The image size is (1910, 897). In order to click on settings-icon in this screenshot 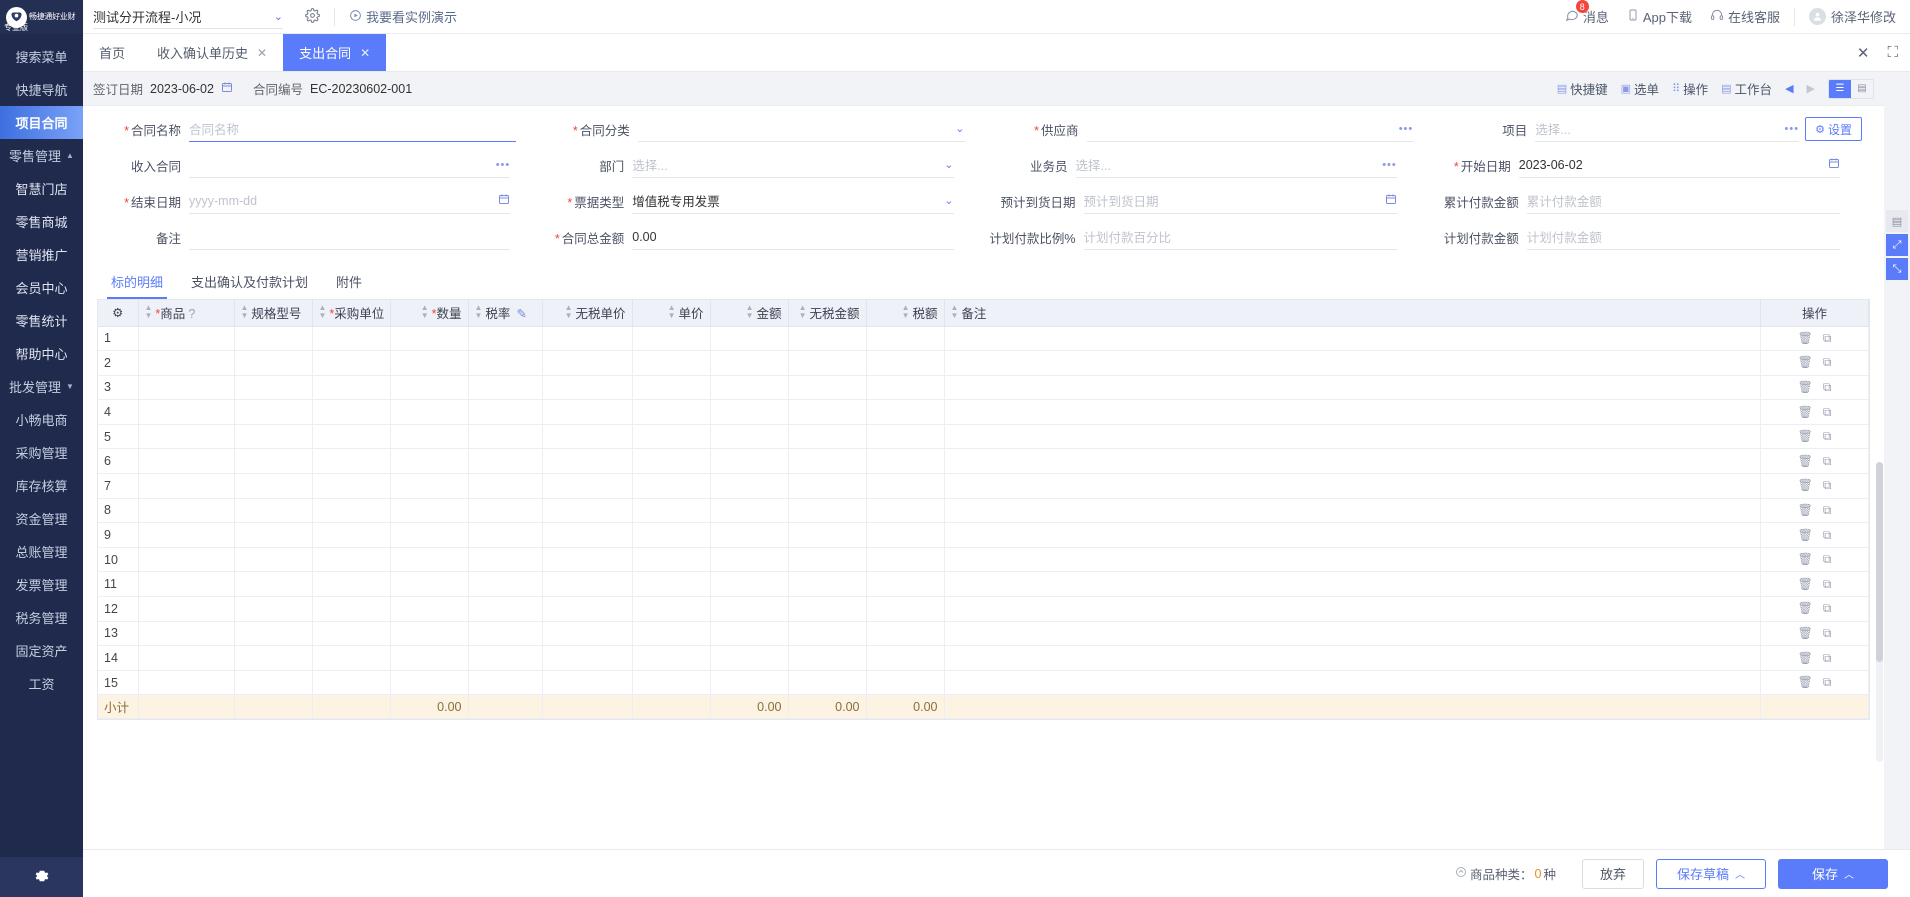, I will do `click(312, 16)`.